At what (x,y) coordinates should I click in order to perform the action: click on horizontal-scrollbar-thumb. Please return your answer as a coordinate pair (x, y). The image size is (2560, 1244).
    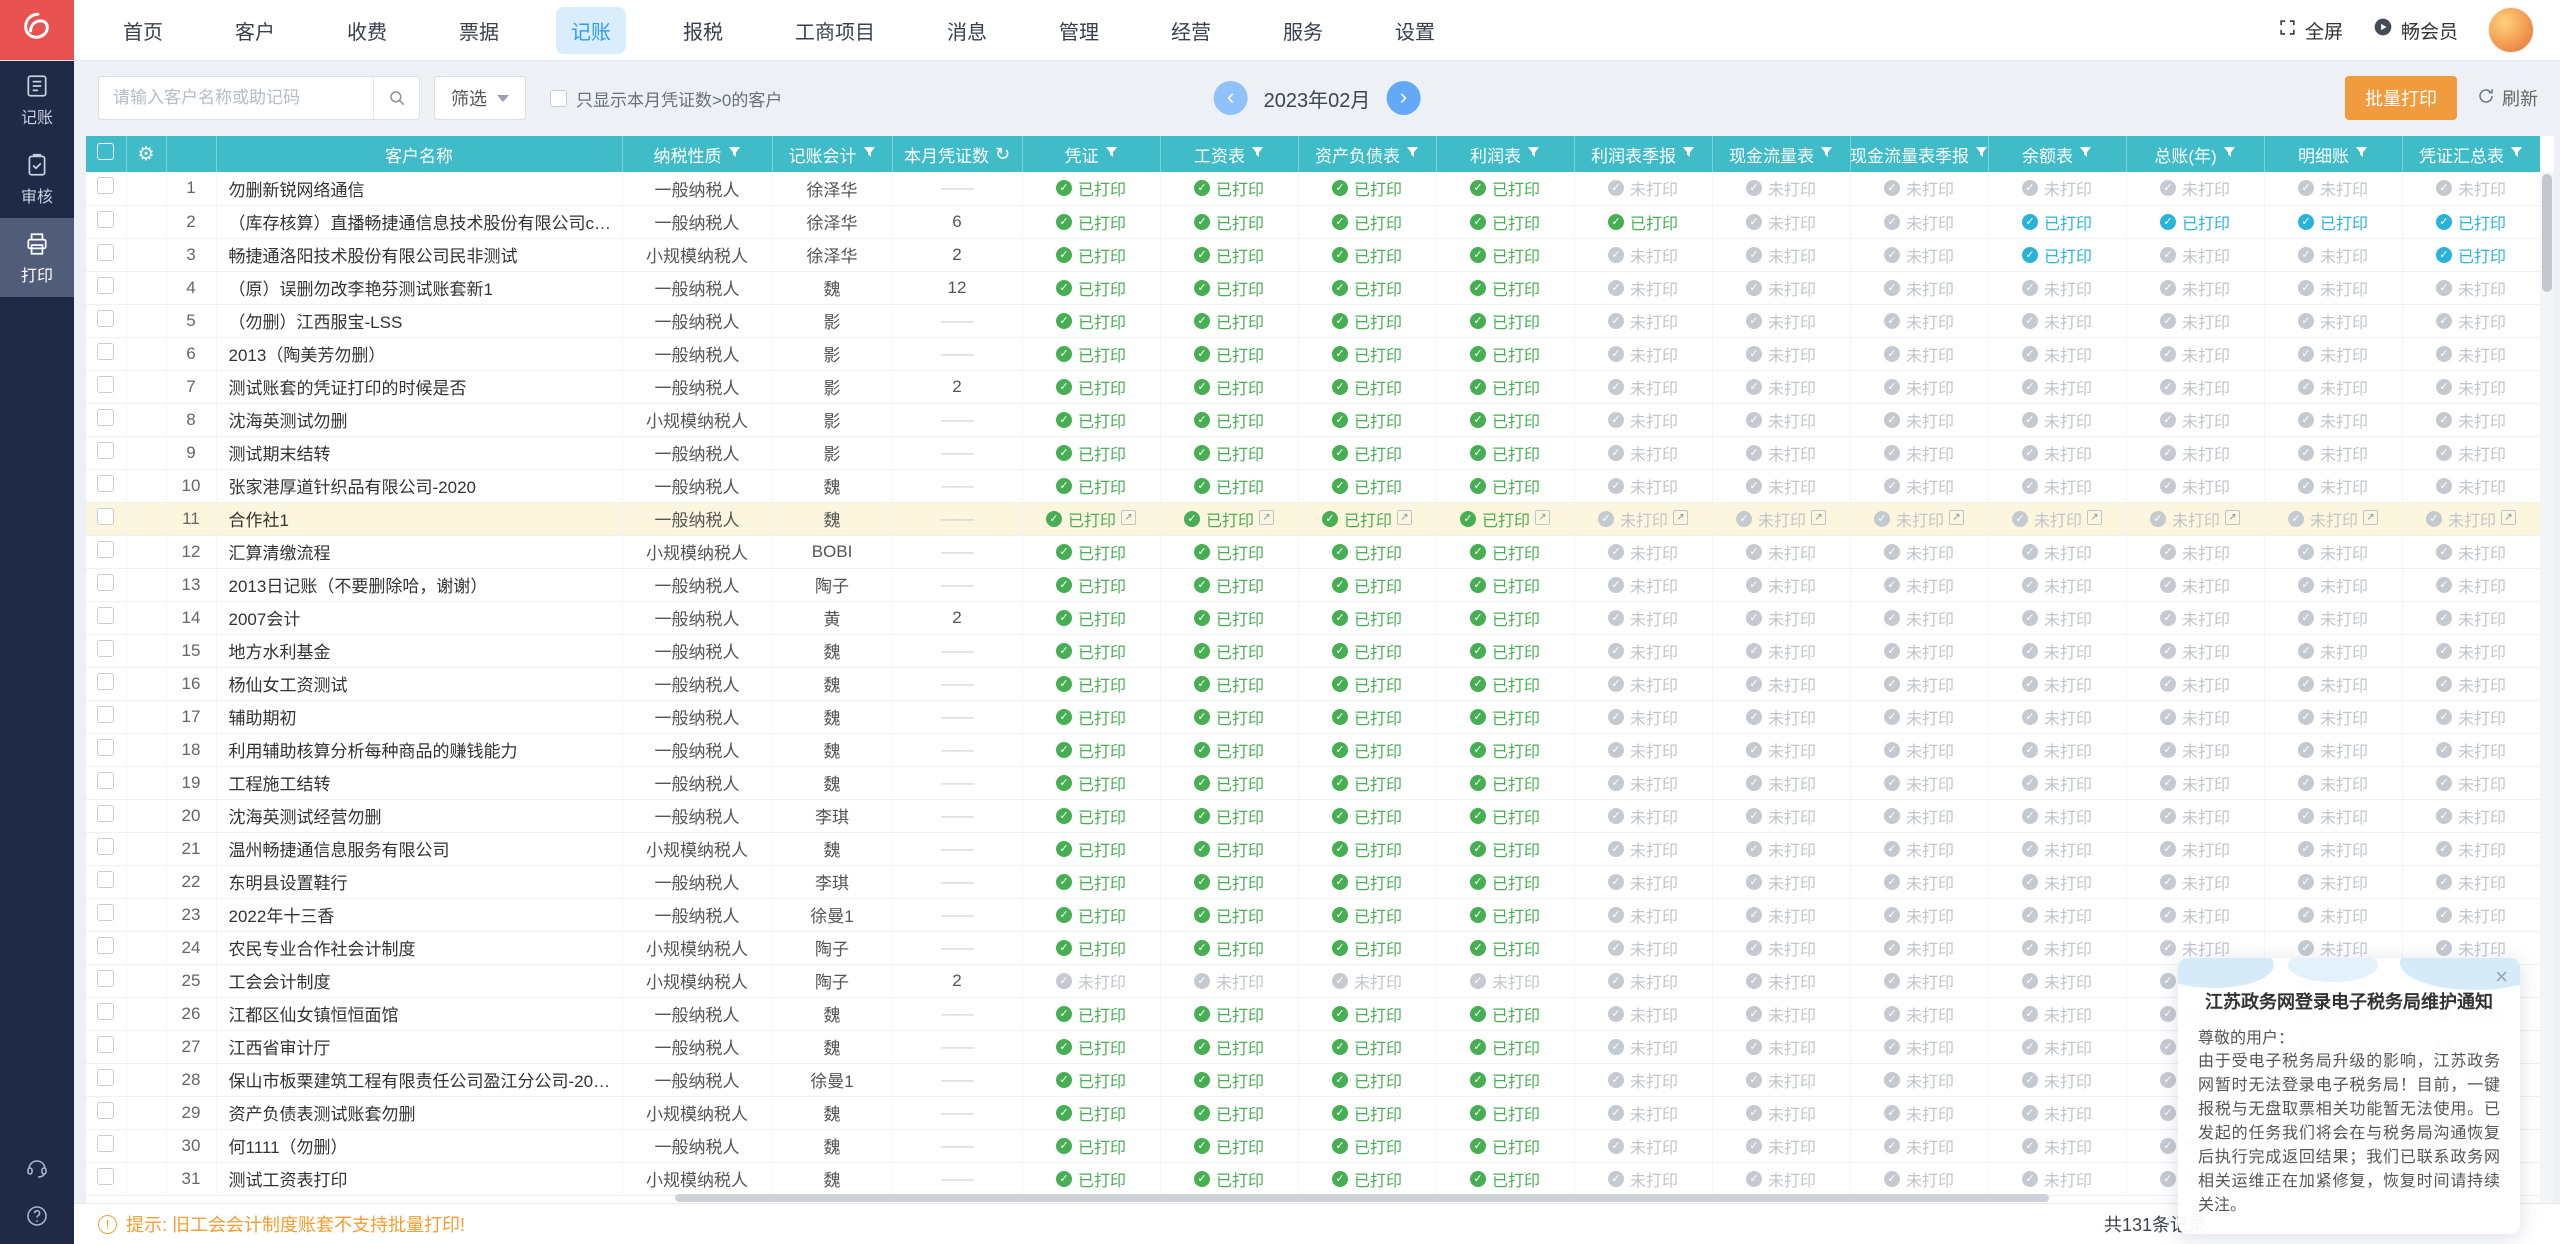
    Looking at the image, I should click on (1362, 1198).